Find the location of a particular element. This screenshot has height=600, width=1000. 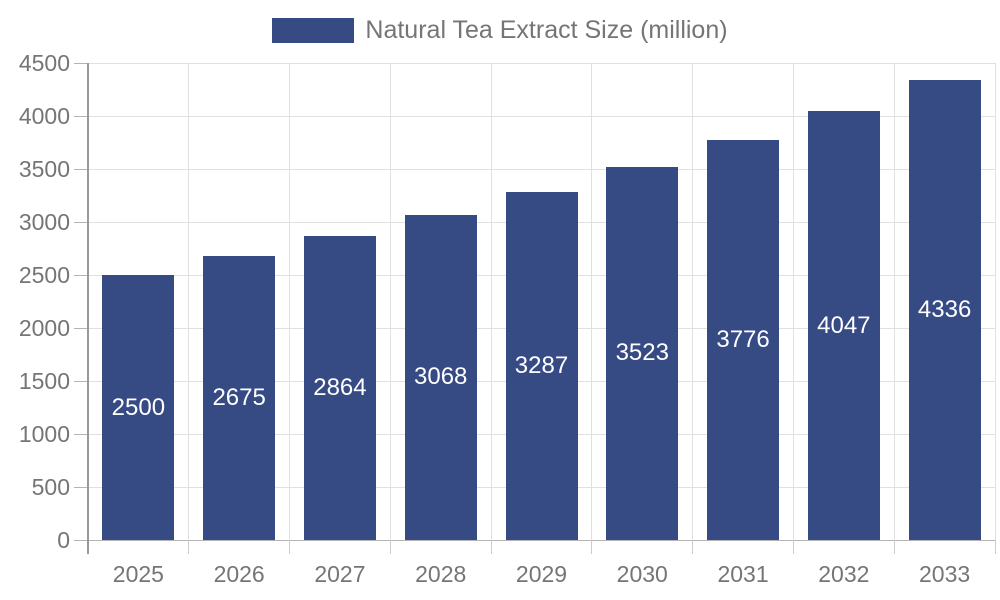

bar-value-label: 2675 is located at coordinates (239, 398).